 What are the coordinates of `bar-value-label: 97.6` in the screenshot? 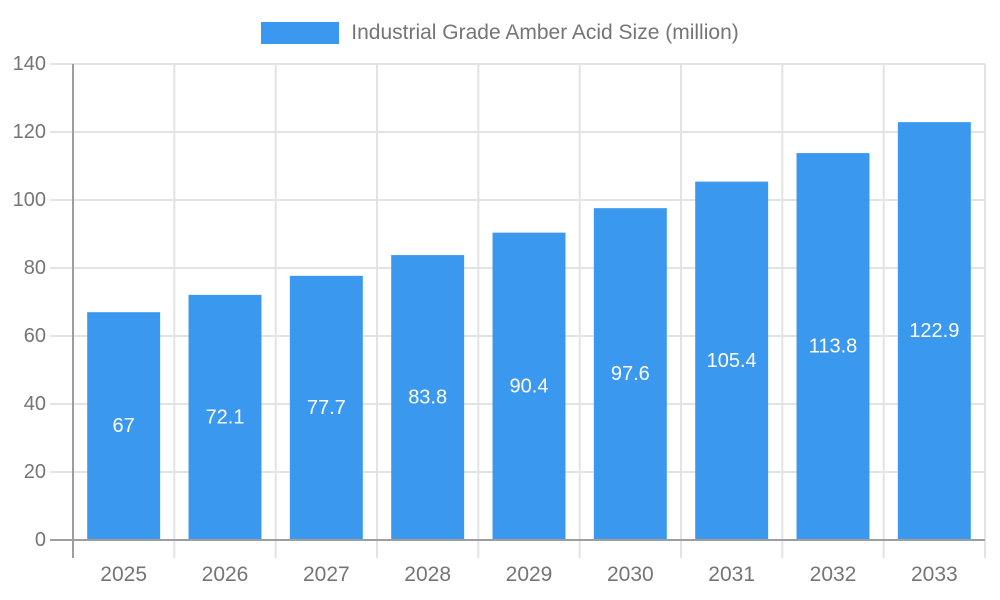 It's located at (630, 374).